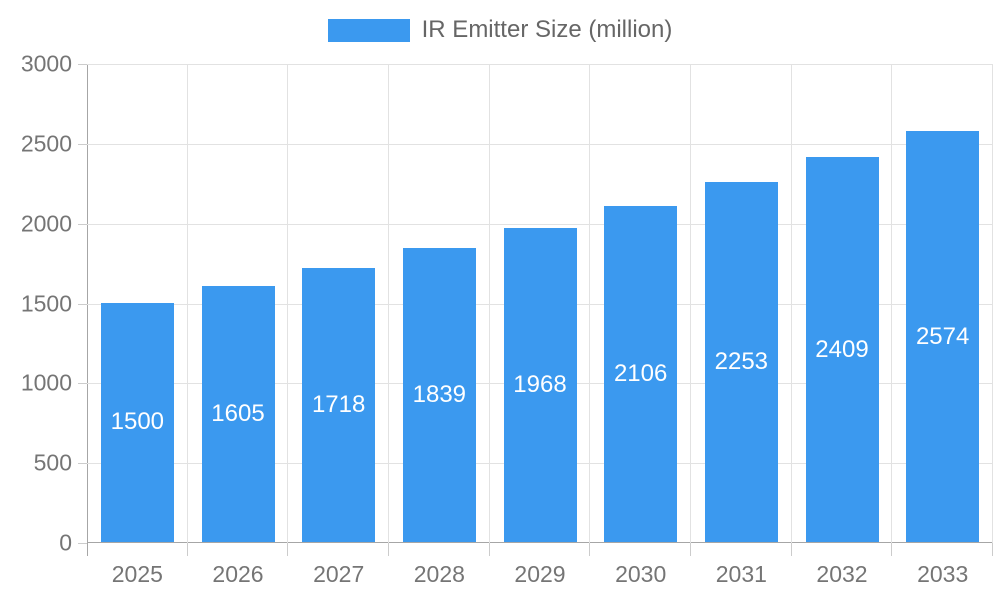  I want to click on x-axis-label: 2032, so click(842, 574).